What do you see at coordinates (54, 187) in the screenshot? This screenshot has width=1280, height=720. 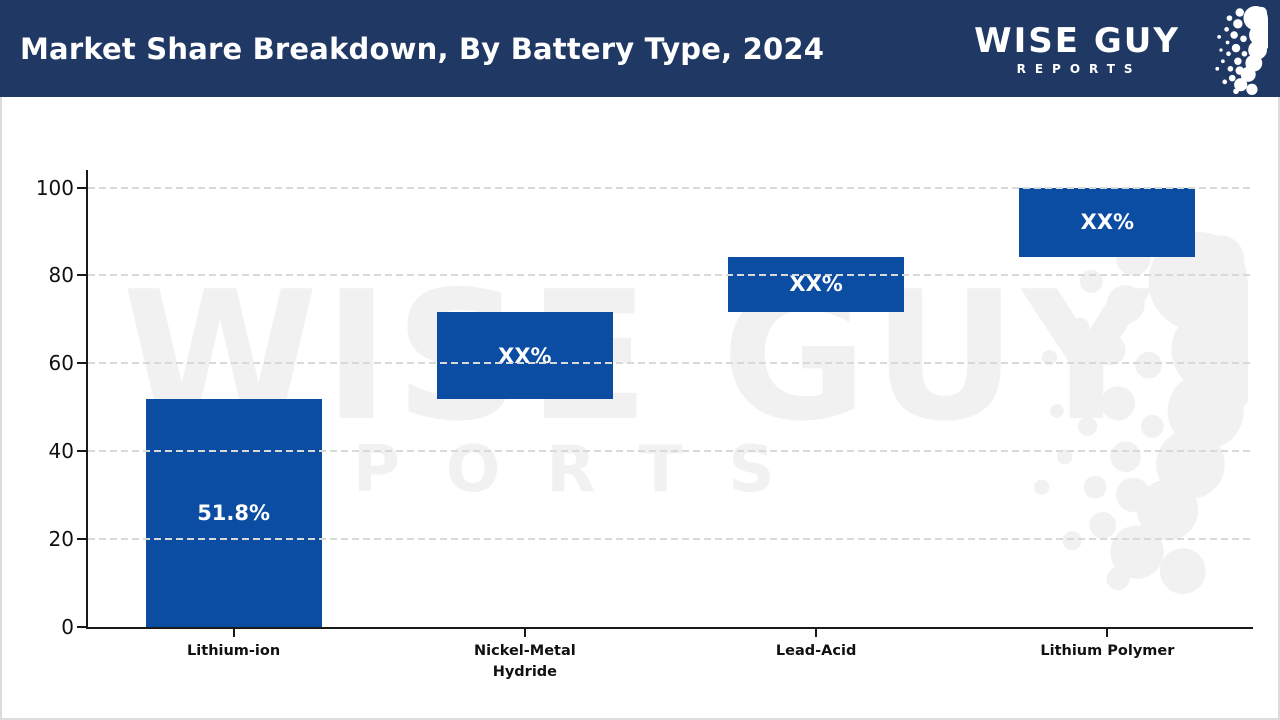 I see `y-tick-label-100: 100` at bounding box center [54, 187].